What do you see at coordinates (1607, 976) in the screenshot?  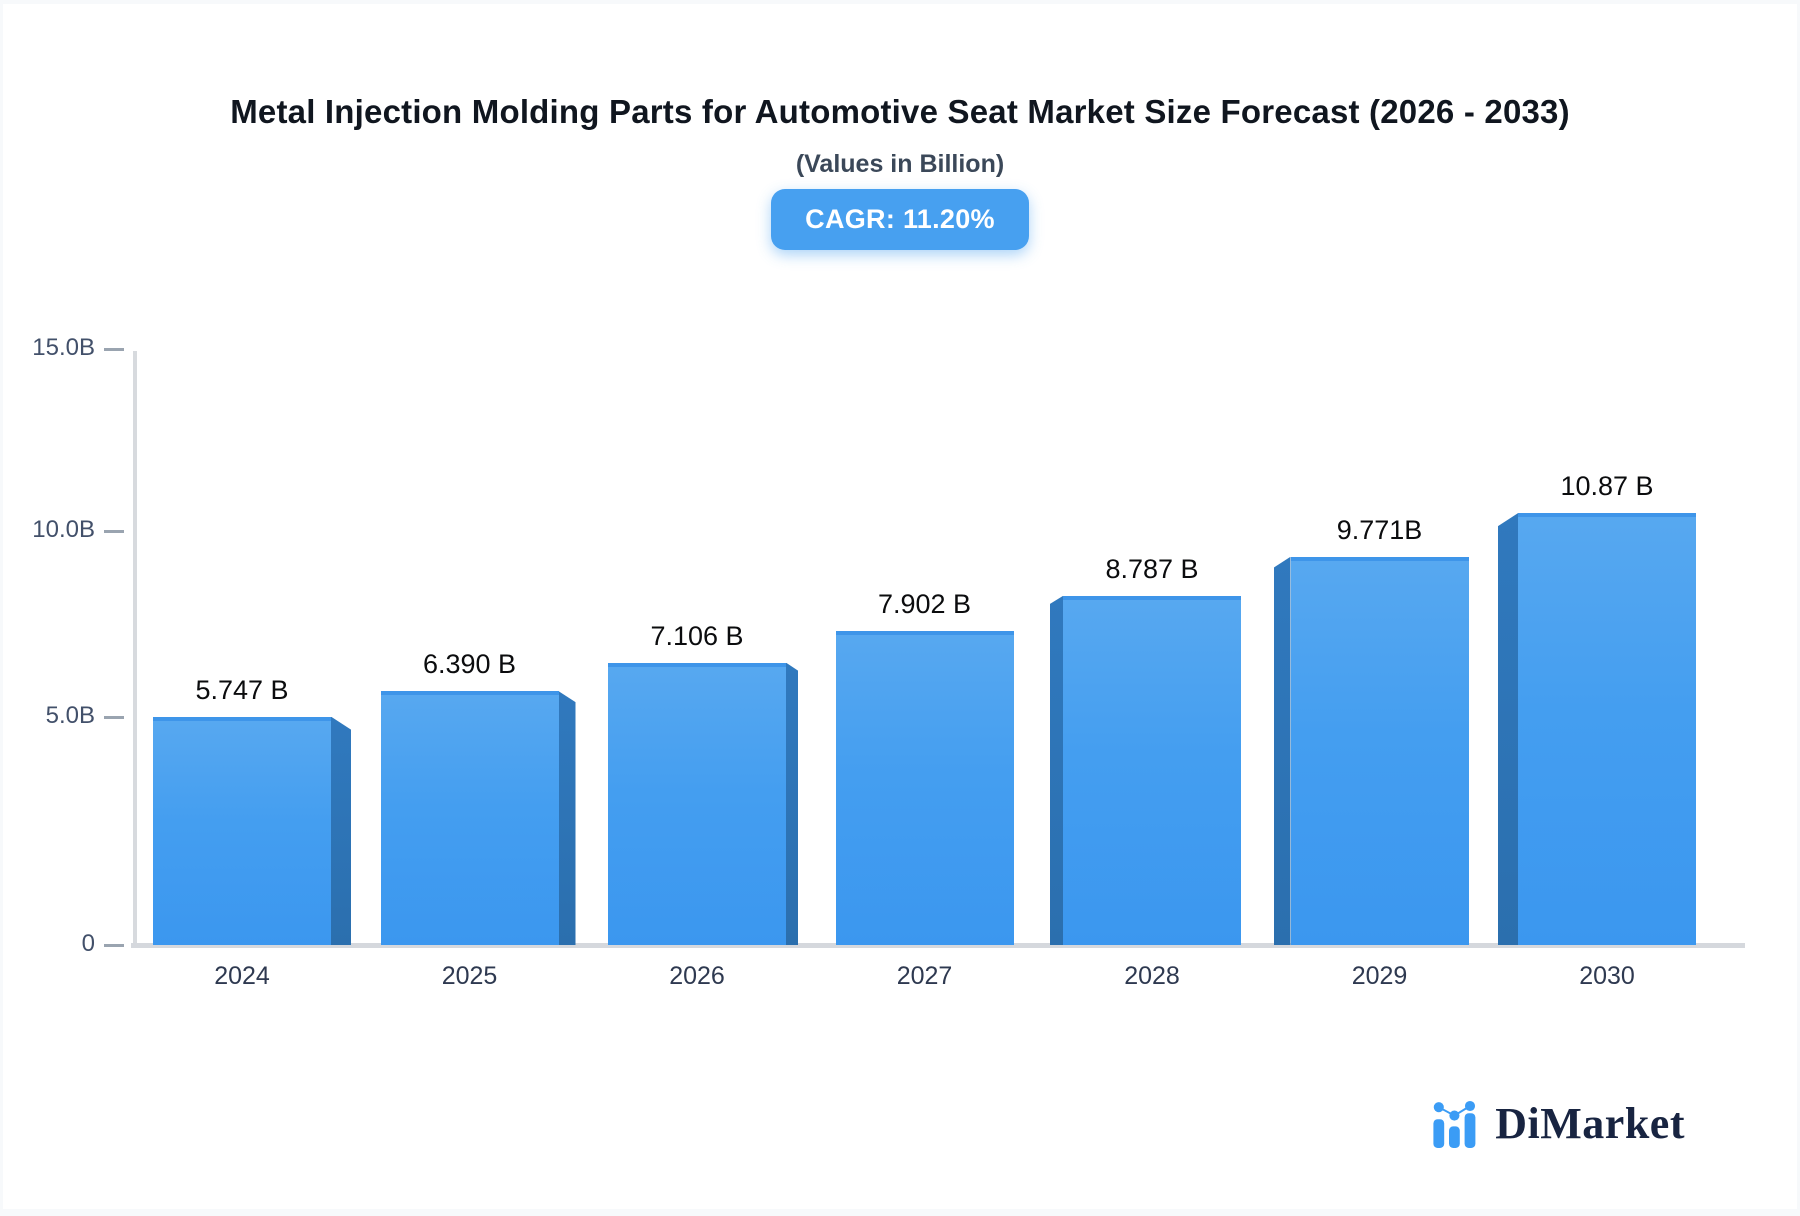 I see `x-axis-label-2030: 2030` at bounding box center [1607, 976].